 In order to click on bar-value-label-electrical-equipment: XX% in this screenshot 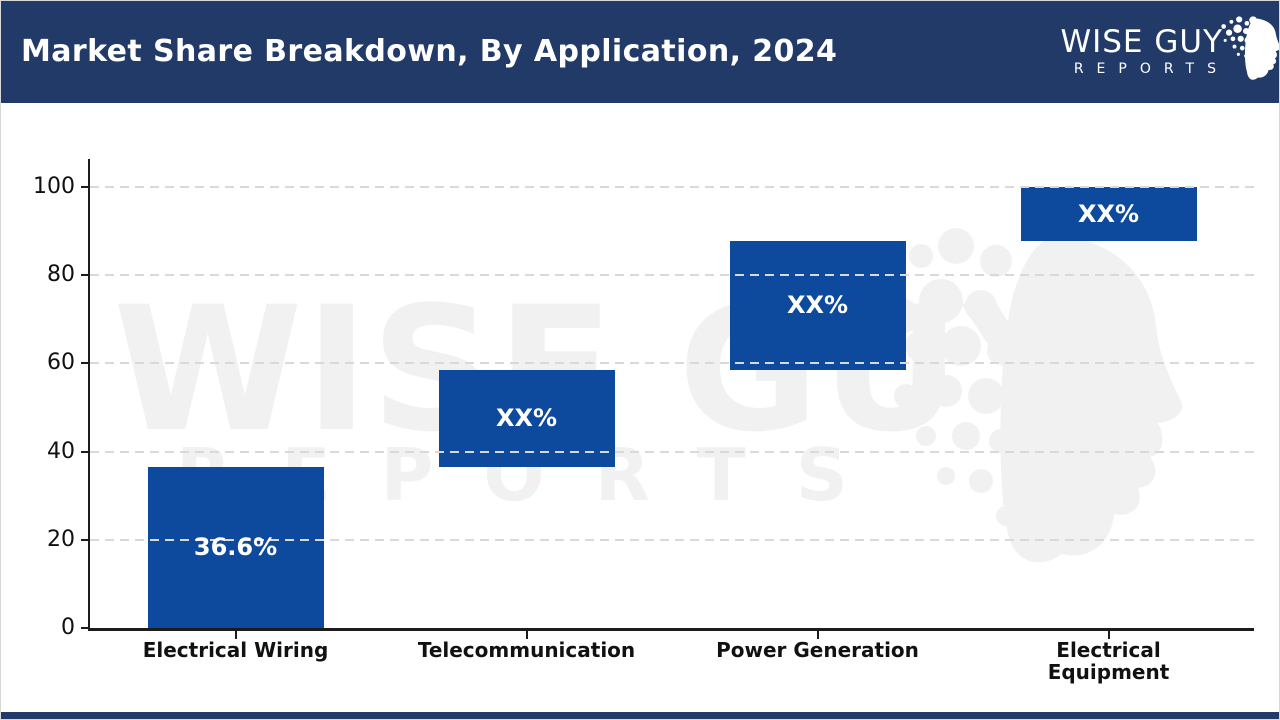, I will do `click(1108, 213)`.